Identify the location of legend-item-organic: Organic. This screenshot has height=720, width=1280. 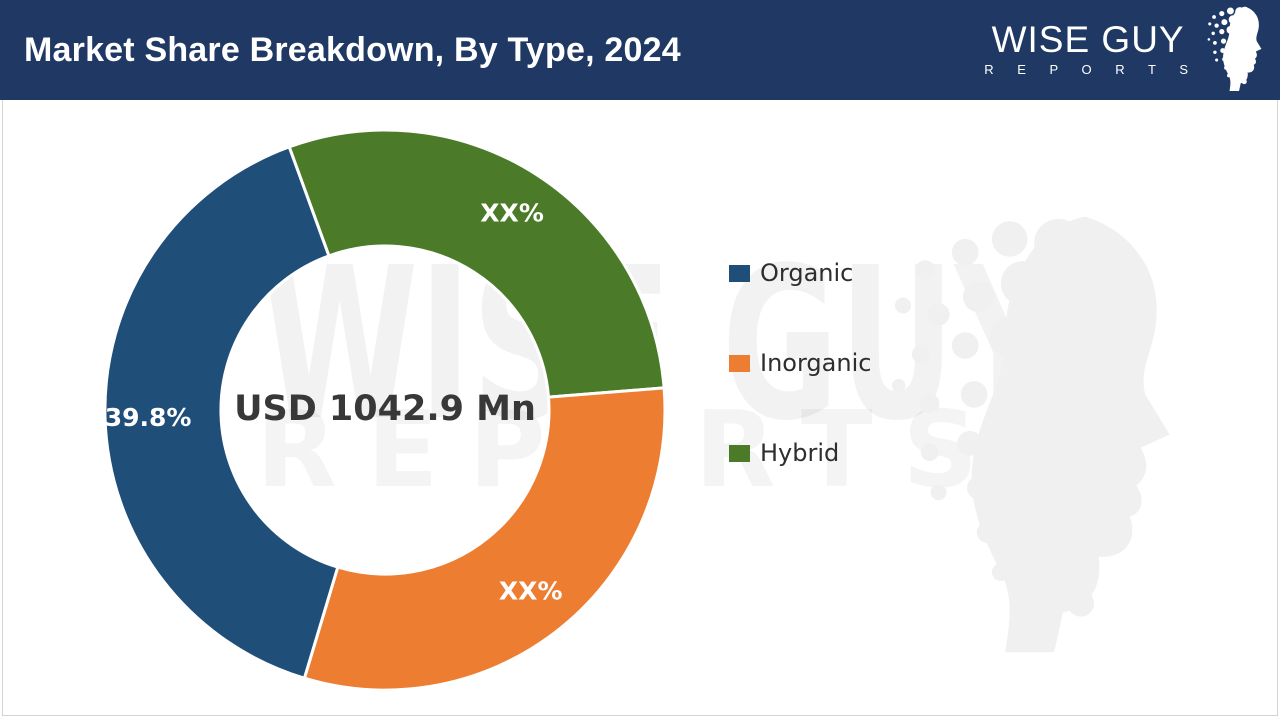
(800, 273).